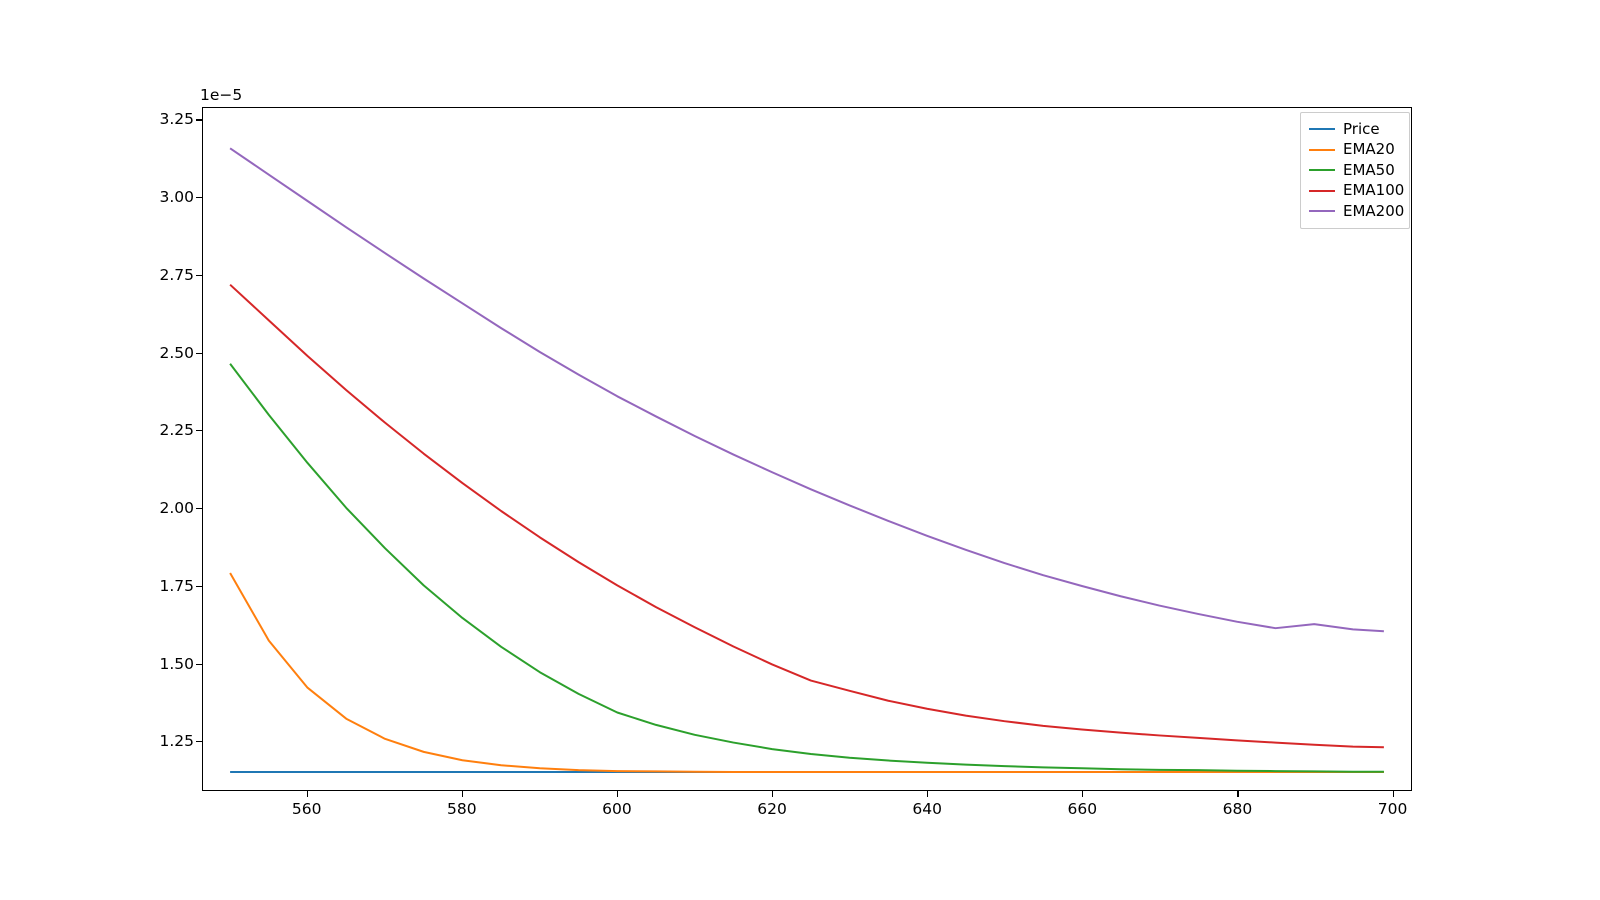 This screenshot has width=1600, height=900. I want to click on legend-entry-ema50: EMA50, so click(1355, 170).